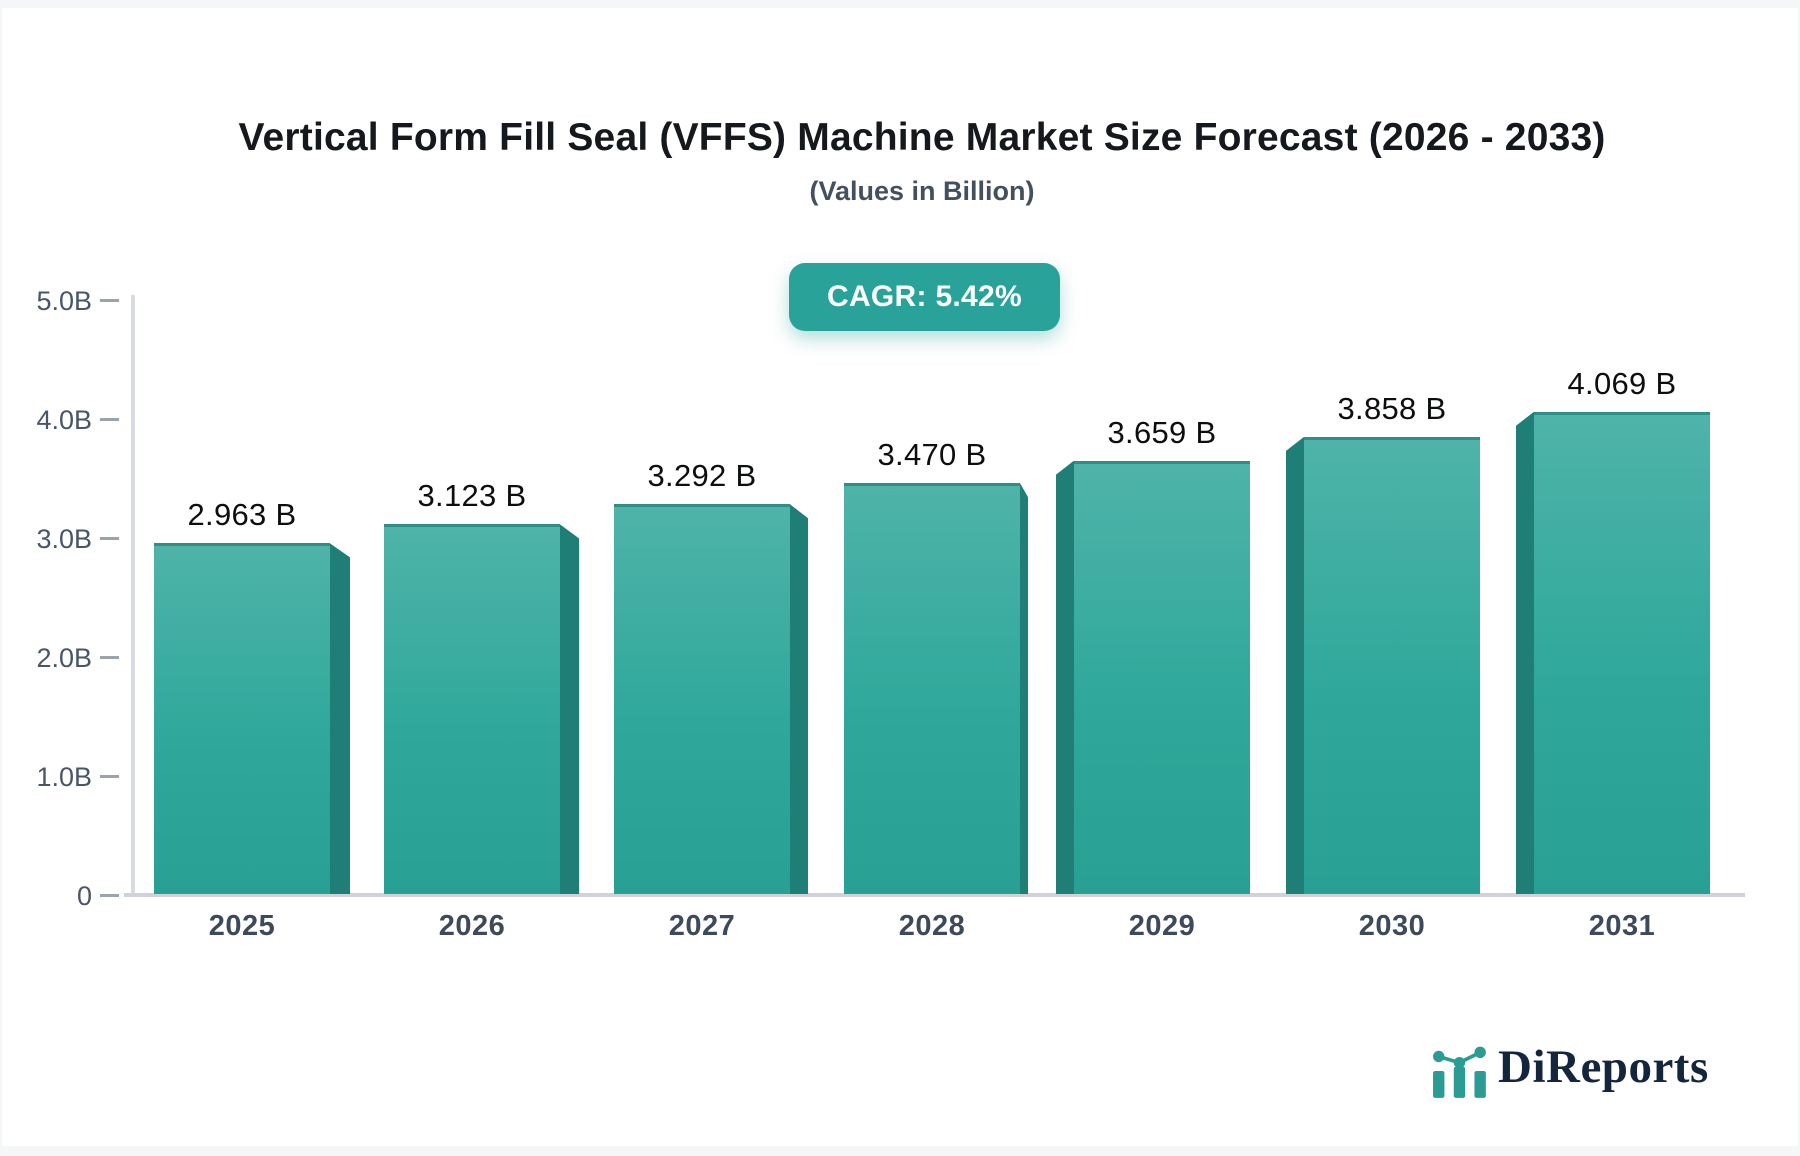 The width and height of the screenshot is (1800, 1156). What do you see at coordinates (922, 191) in the screenshot?
I see `chart-subtitle: (Values in Billion)` at bounding box center [922, 191].